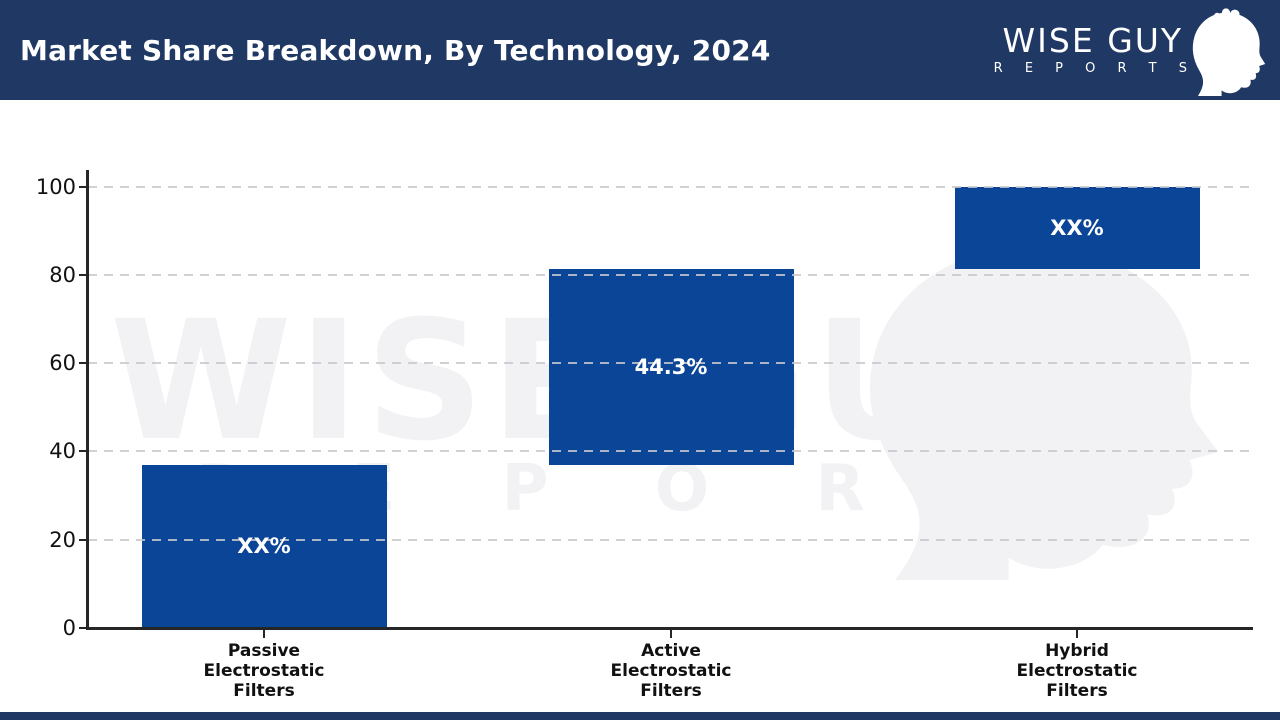 The image size is (1280, 720). Describe the element at coordinates (1077, 671) in the screenshot. I see `category-label-3: Hybrid Electrostatic Filters` at that location.